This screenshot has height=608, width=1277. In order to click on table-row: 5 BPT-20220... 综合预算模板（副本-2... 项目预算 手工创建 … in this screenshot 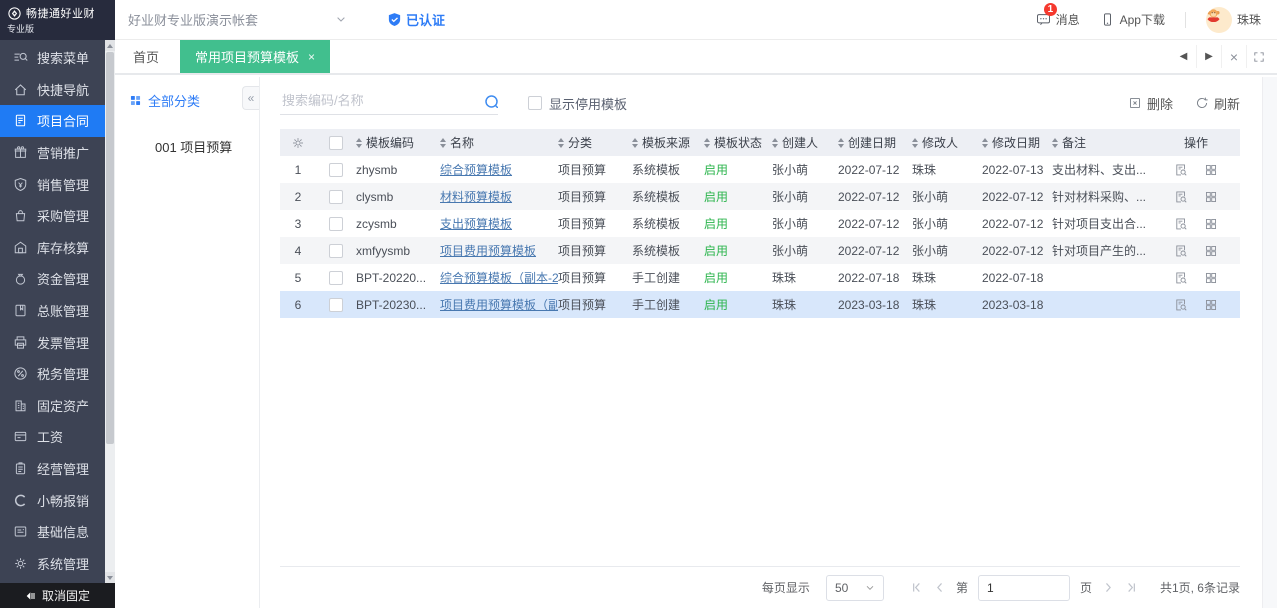, I will do `click(760, 277)`.